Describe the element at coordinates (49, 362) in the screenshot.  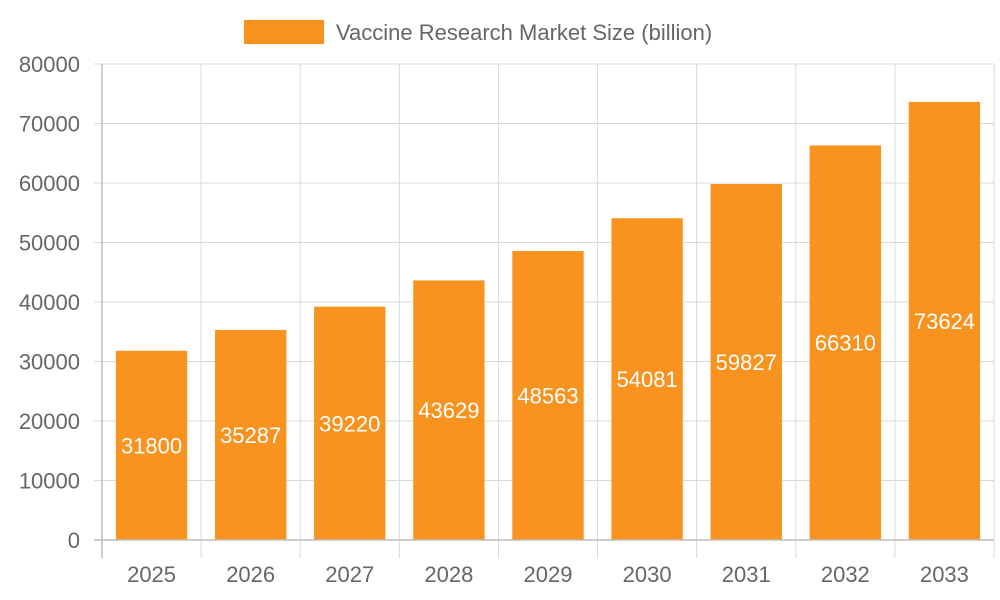
I see `y-tick-label: 30000` at that location.